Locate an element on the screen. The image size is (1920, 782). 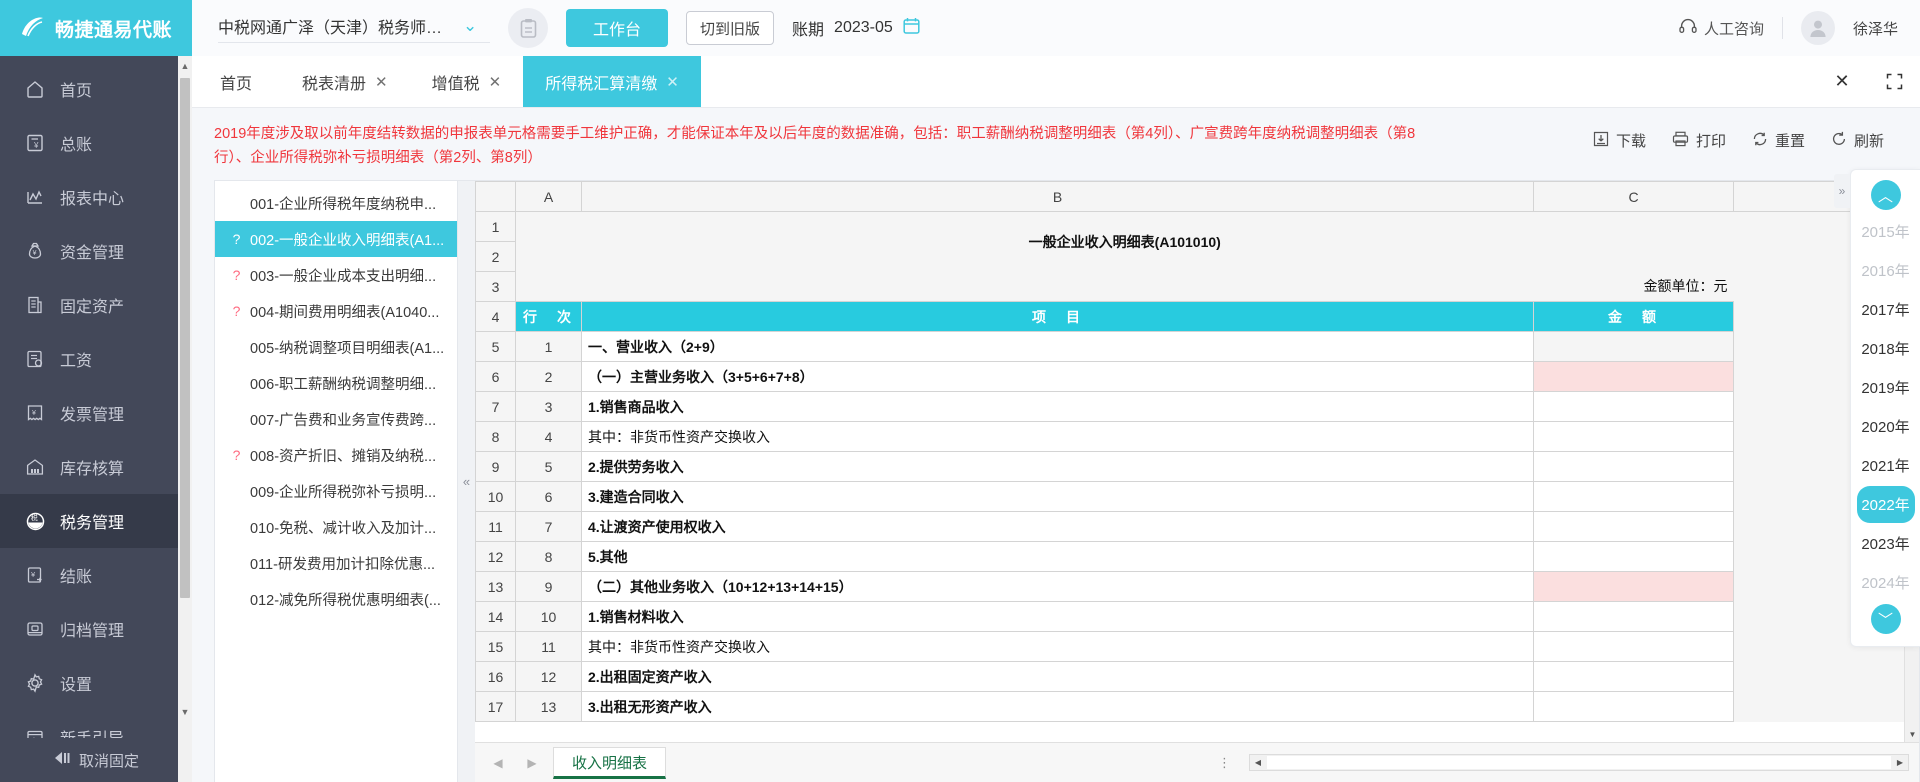
table-row: 8 4 其中：非货币性资产交换收入 is located at coordinates (1189, 436).